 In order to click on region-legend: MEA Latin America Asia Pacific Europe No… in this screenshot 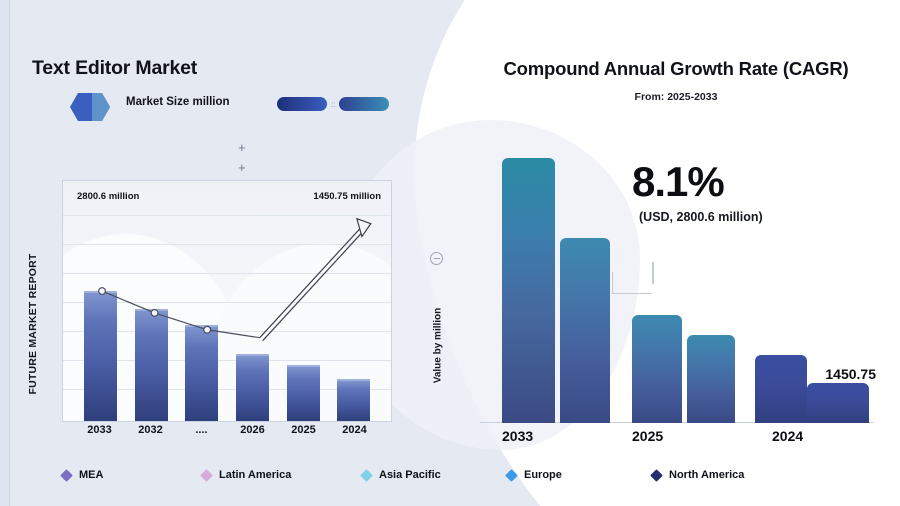, I will do `click(426, 475)`.